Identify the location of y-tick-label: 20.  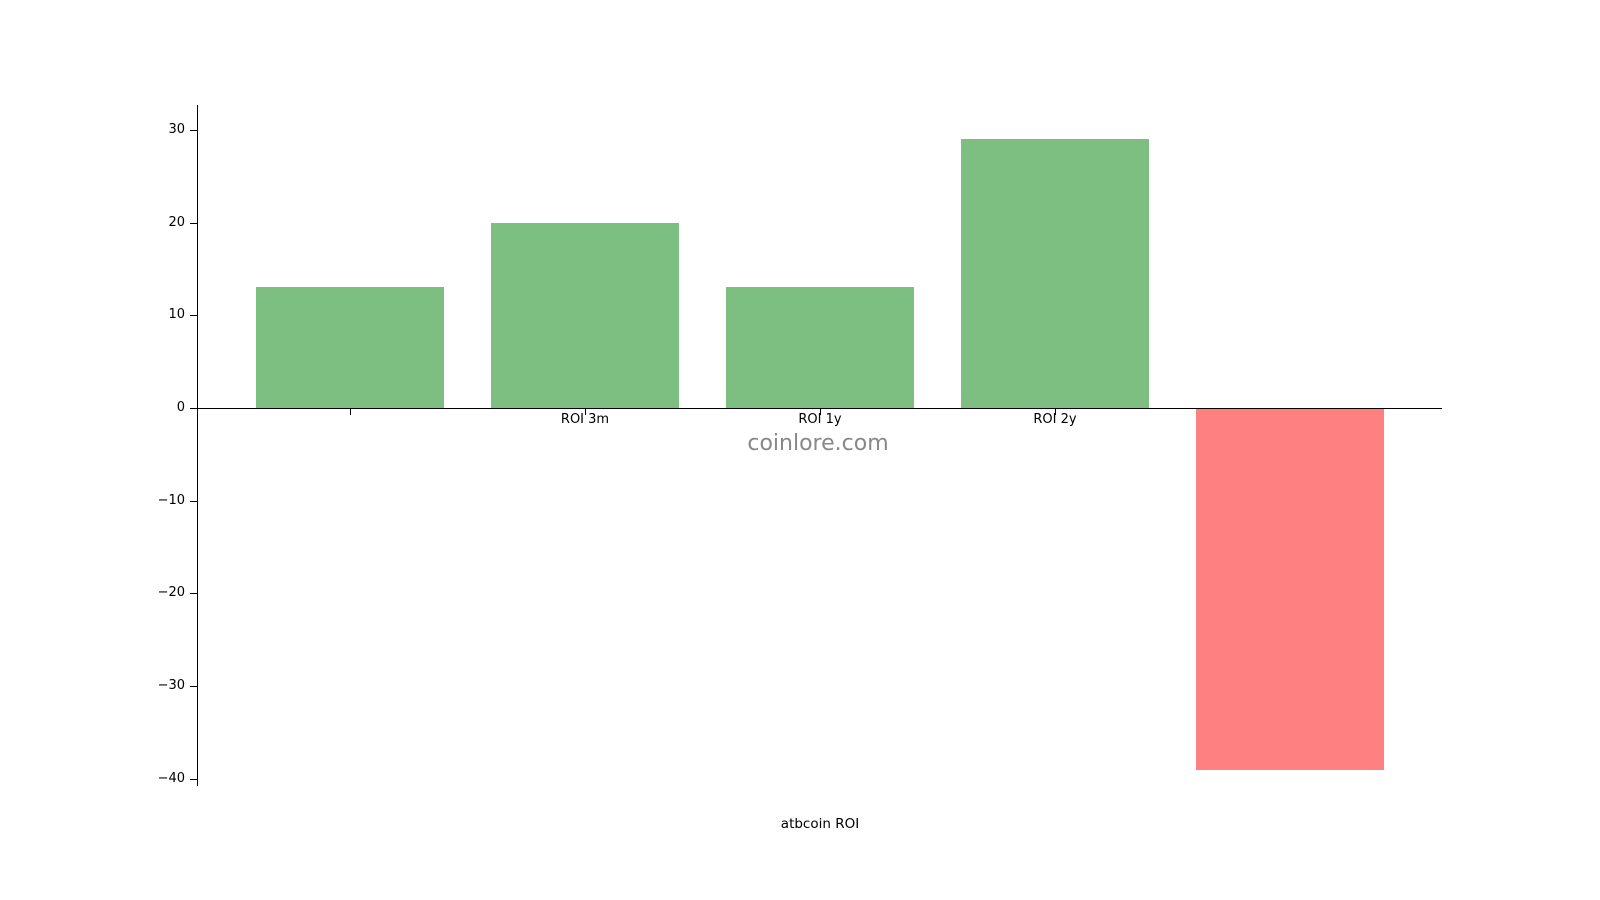
(176, 222).